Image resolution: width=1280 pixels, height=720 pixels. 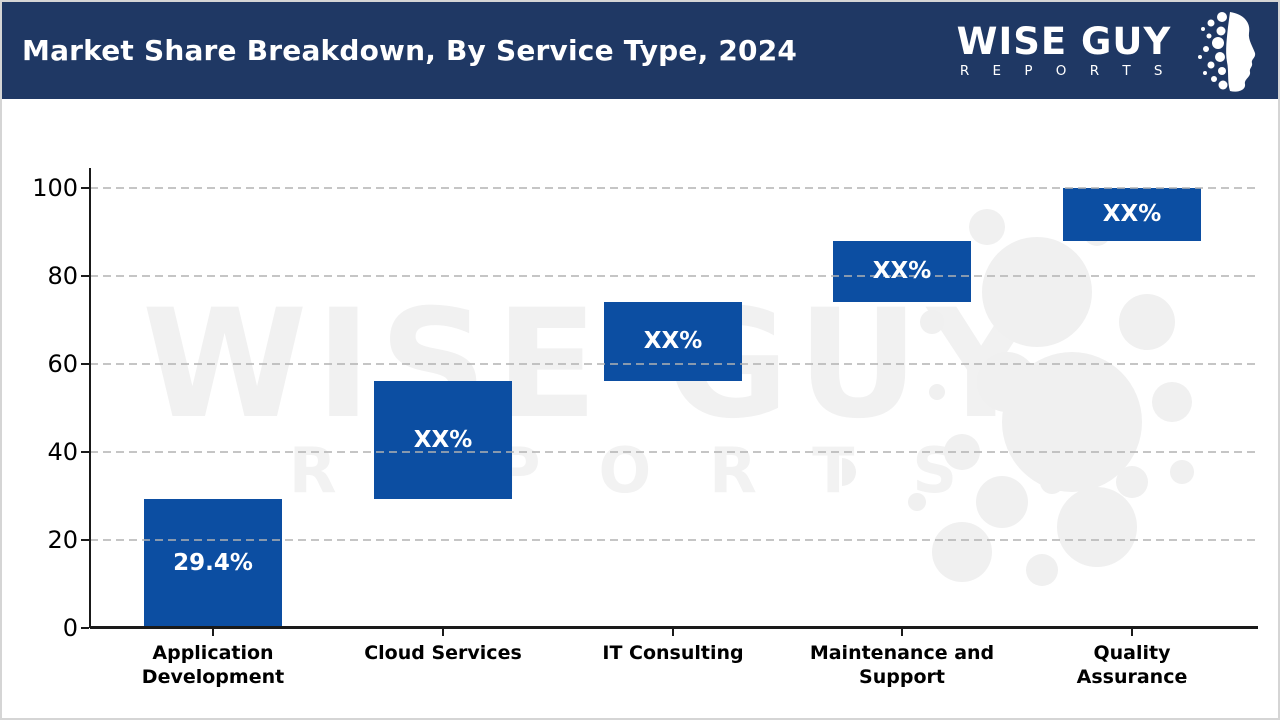 I want to click on watermark-head-icon, so click(x=1018, y=397).